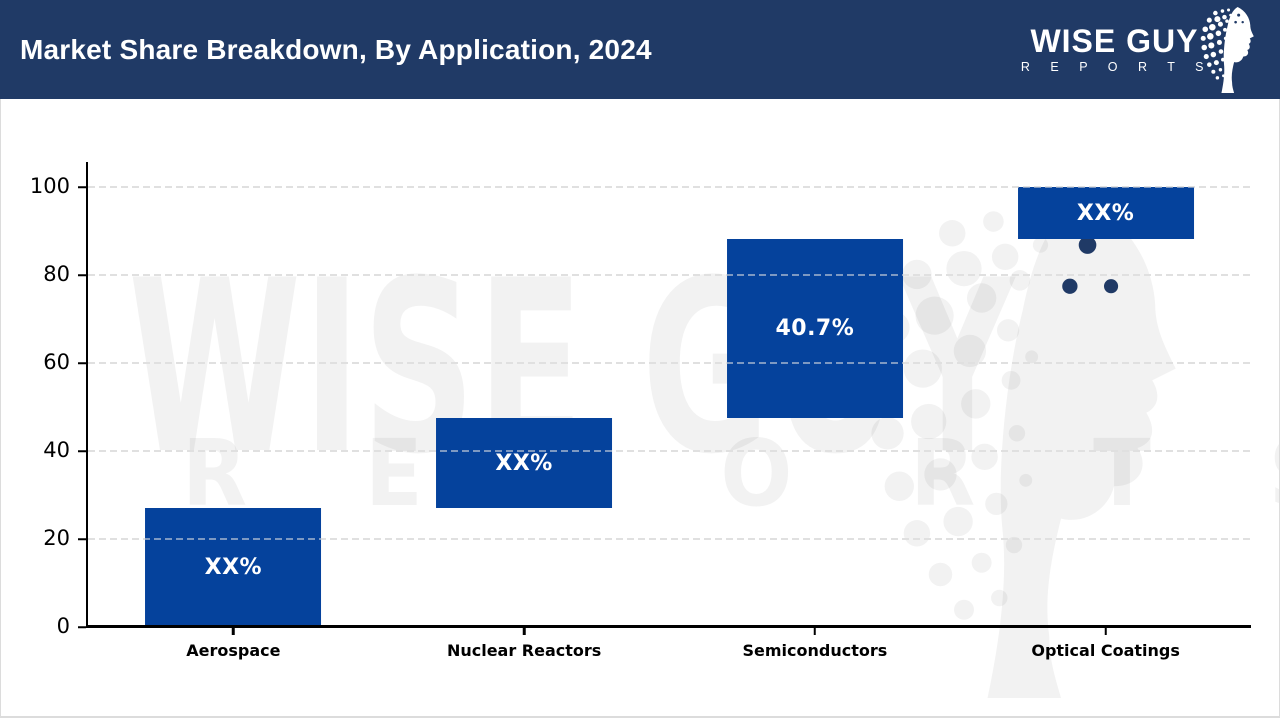 This screenshot has height=720, width=1280. Describe the element at coordinates (524, 650) in the screenshot. I see `x-tick-label: Nuclear Reactors` at that location.